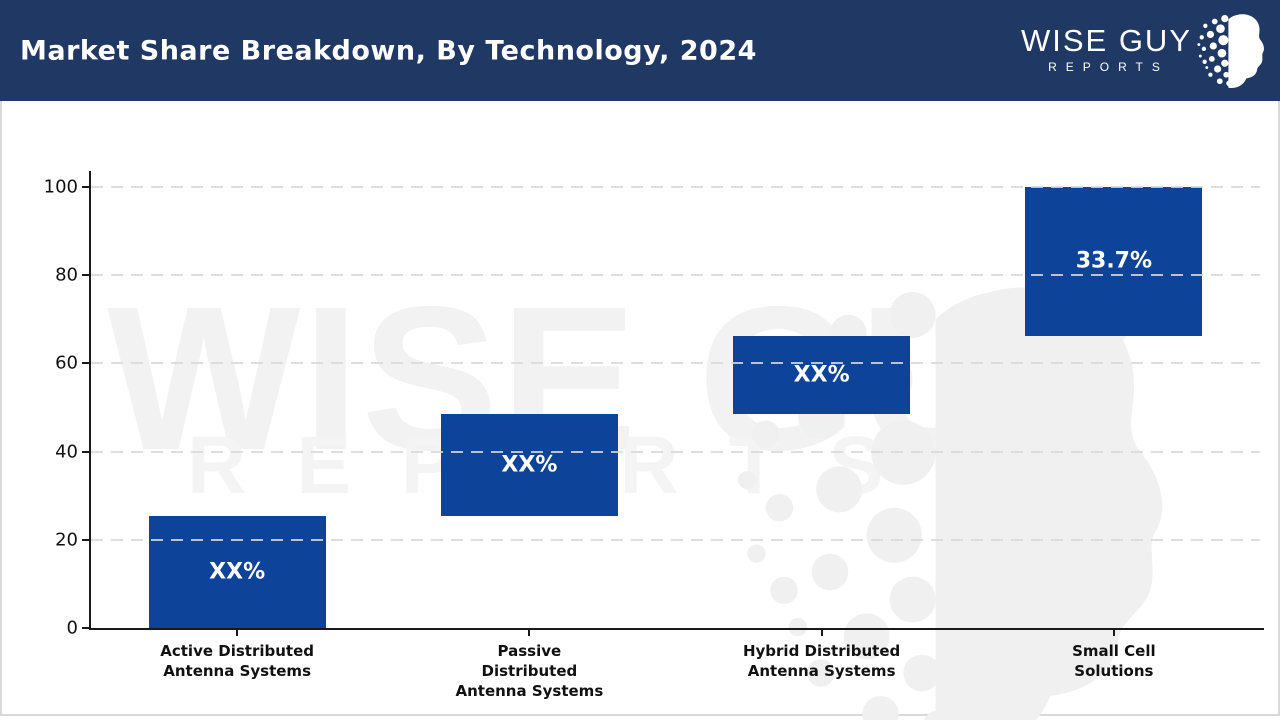 The width and height of the screenshot is (1280, 720). Describe the element at coordinates (66, 363) in the screenshot. I see `y-tick-label: 60` at that location.